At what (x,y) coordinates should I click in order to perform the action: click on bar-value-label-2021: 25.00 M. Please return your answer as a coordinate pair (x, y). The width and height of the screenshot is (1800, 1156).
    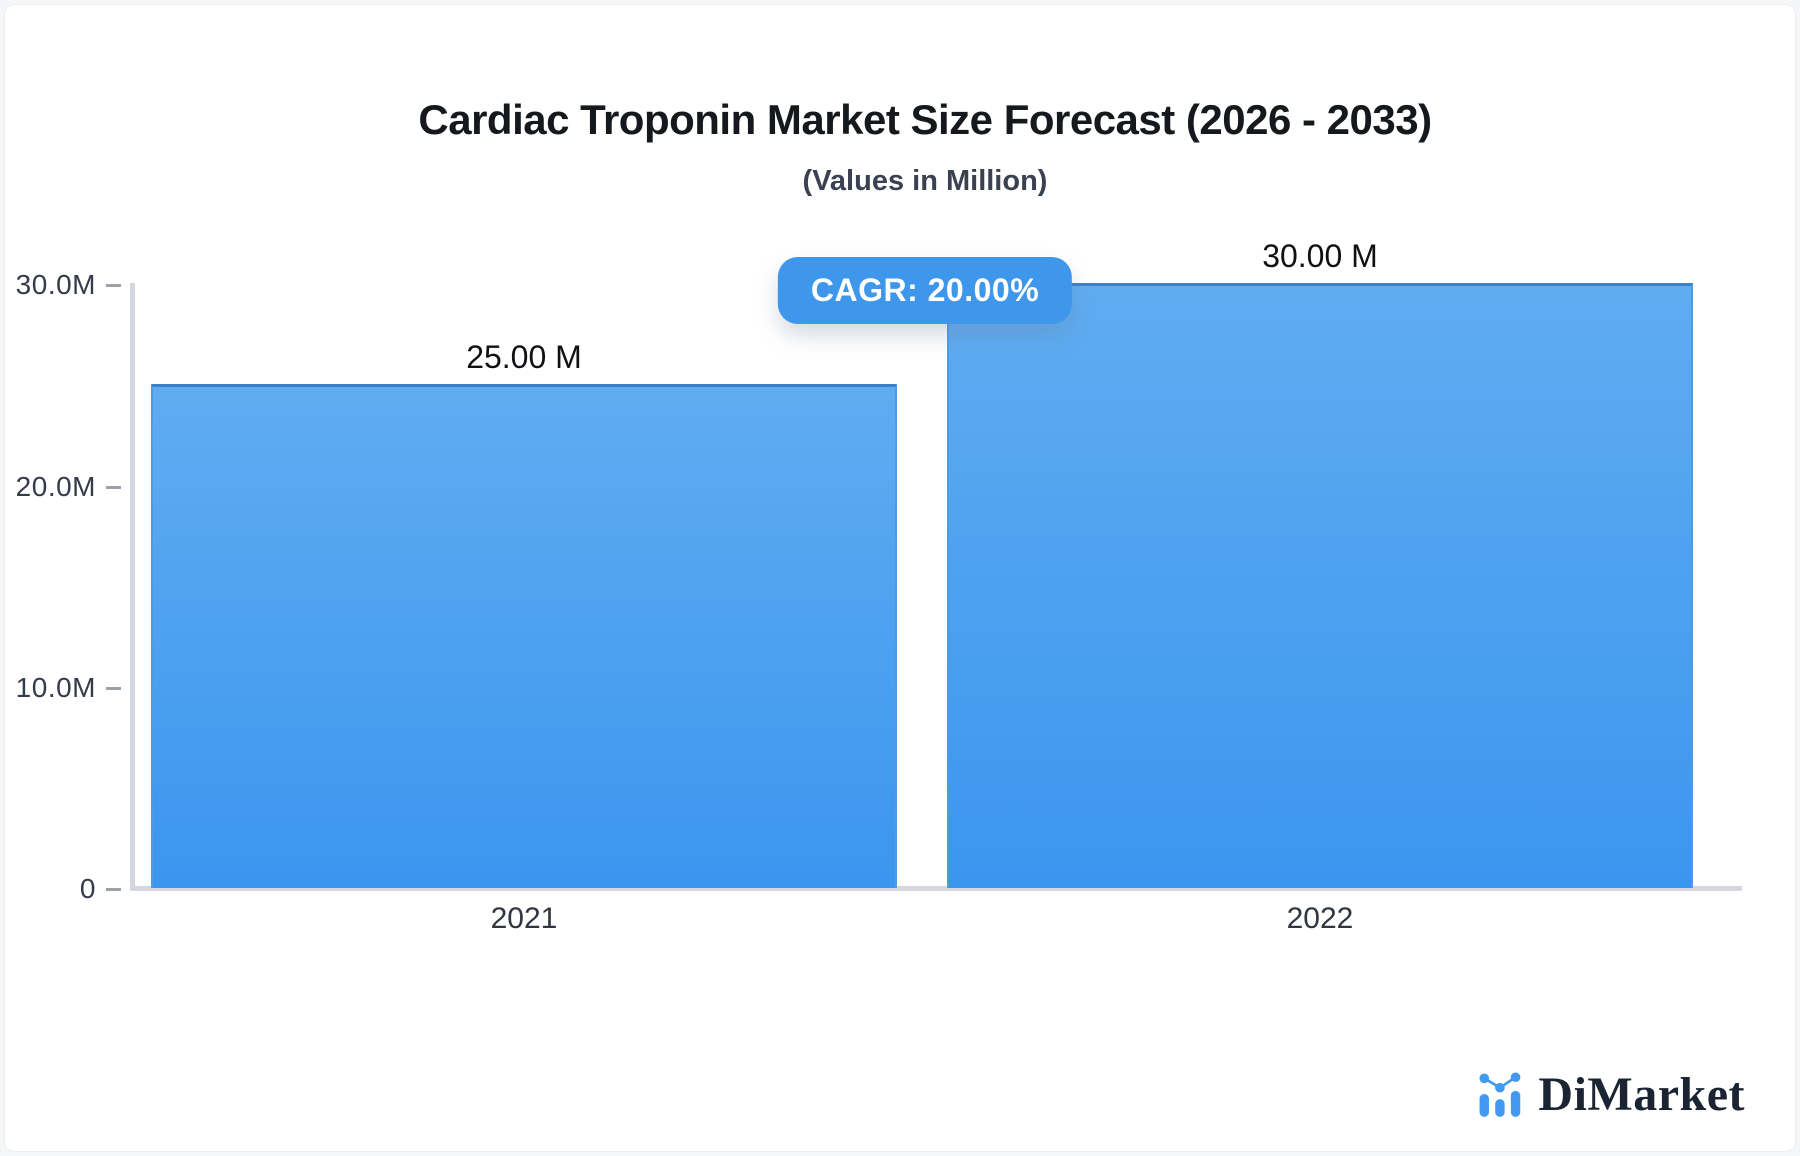
    Looking at the image, I should click on (524, 357).